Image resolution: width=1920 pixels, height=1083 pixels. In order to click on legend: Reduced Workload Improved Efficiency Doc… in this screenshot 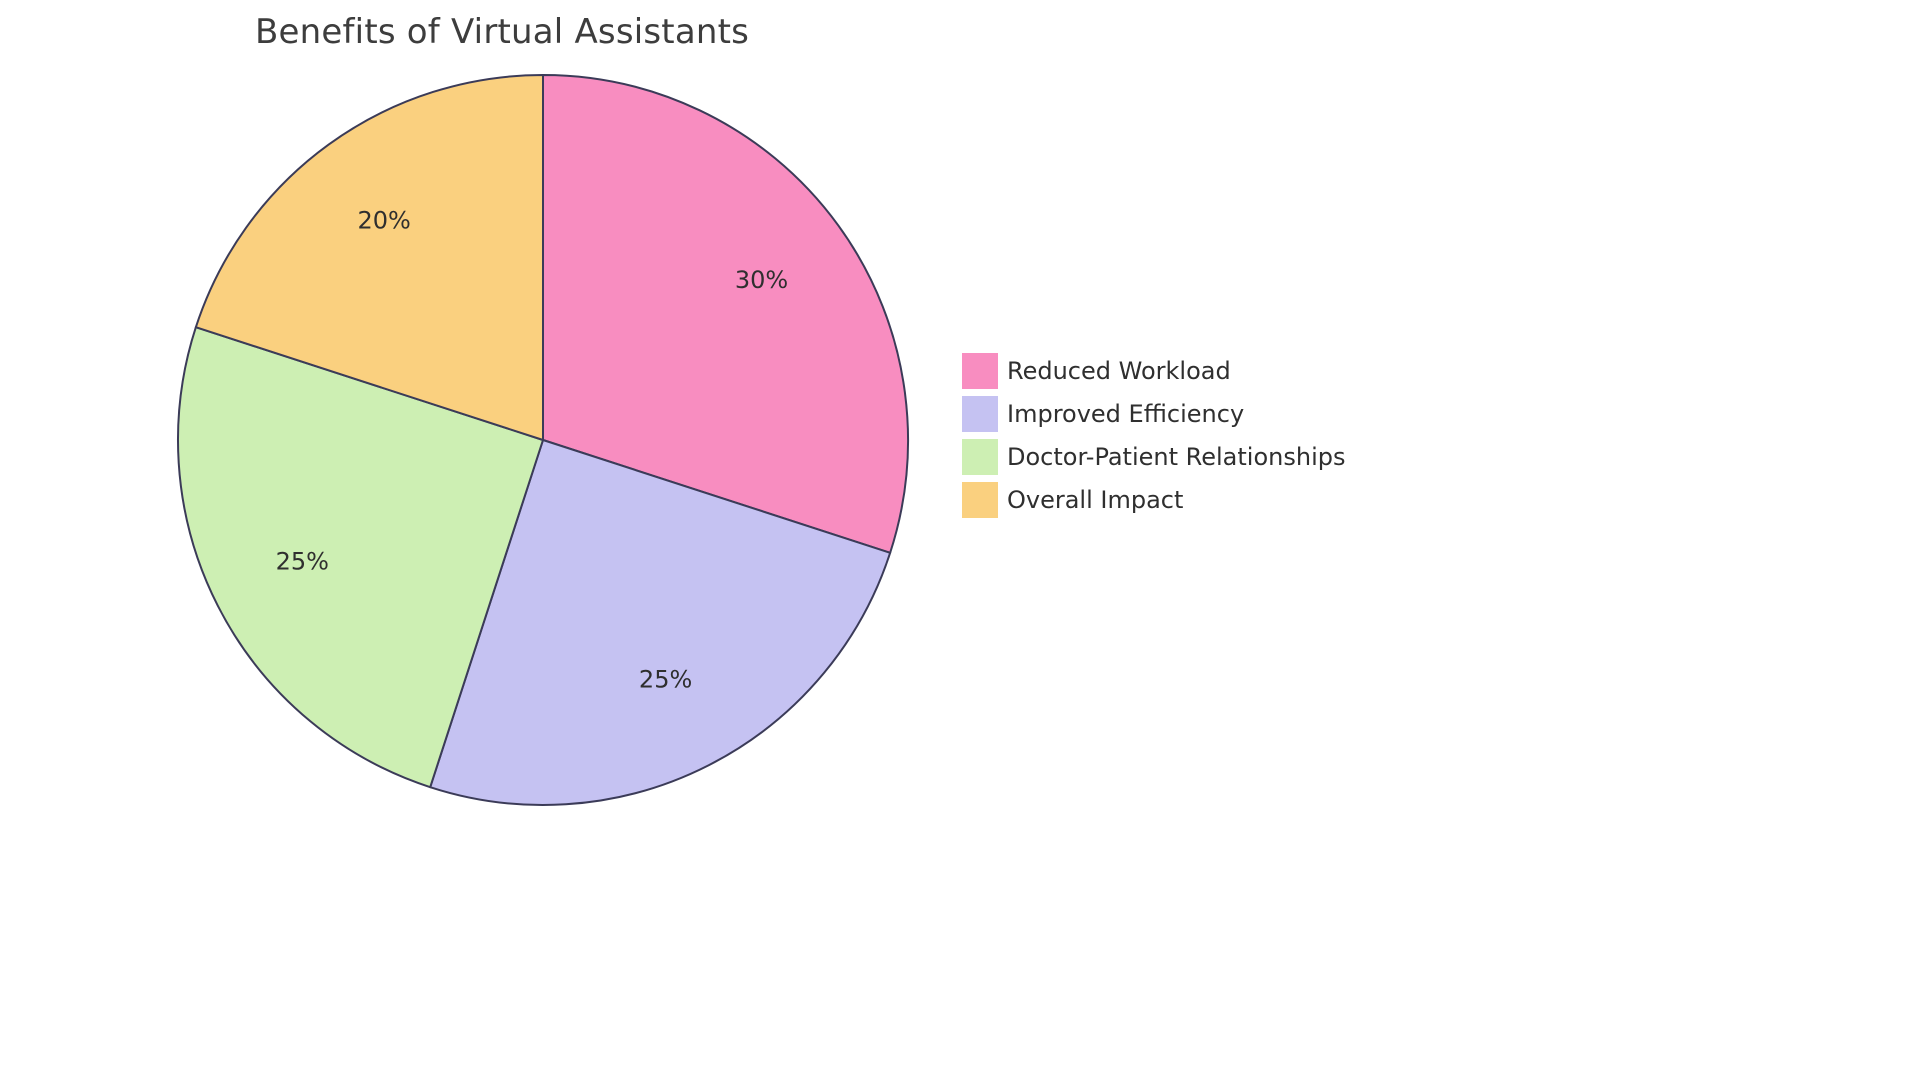, I will do `click(1153, 439)`.